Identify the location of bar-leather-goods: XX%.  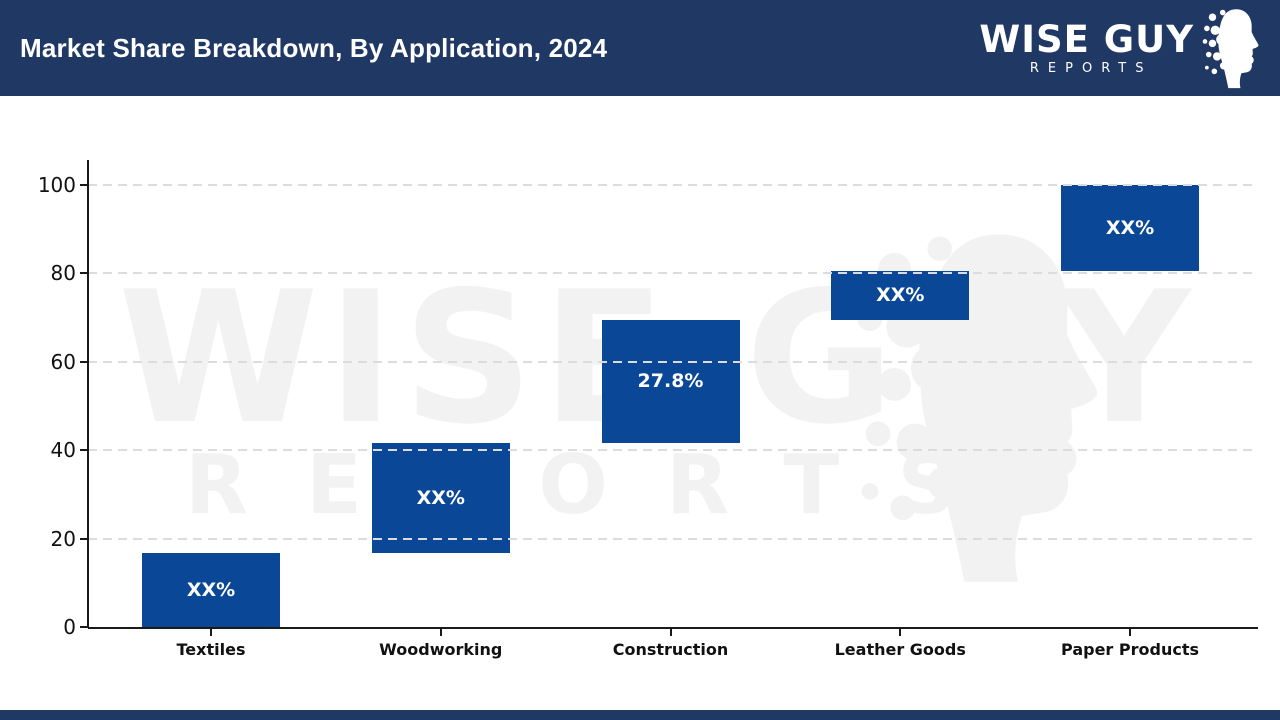
(900, 295).